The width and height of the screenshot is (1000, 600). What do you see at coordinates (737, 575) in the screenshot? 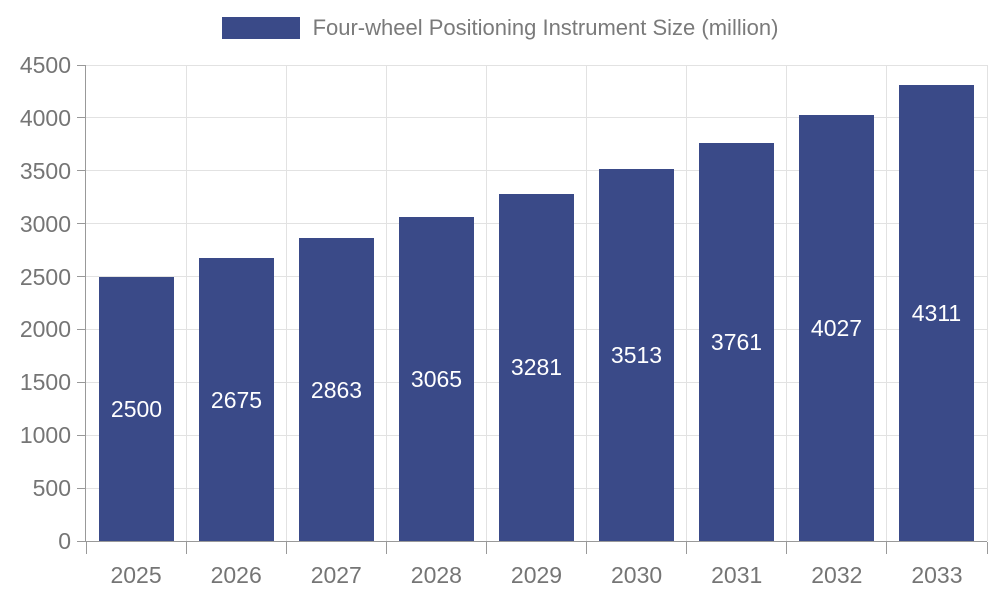
I see `x-axis-tick-label: 2031` at bounding box center [737, 575].